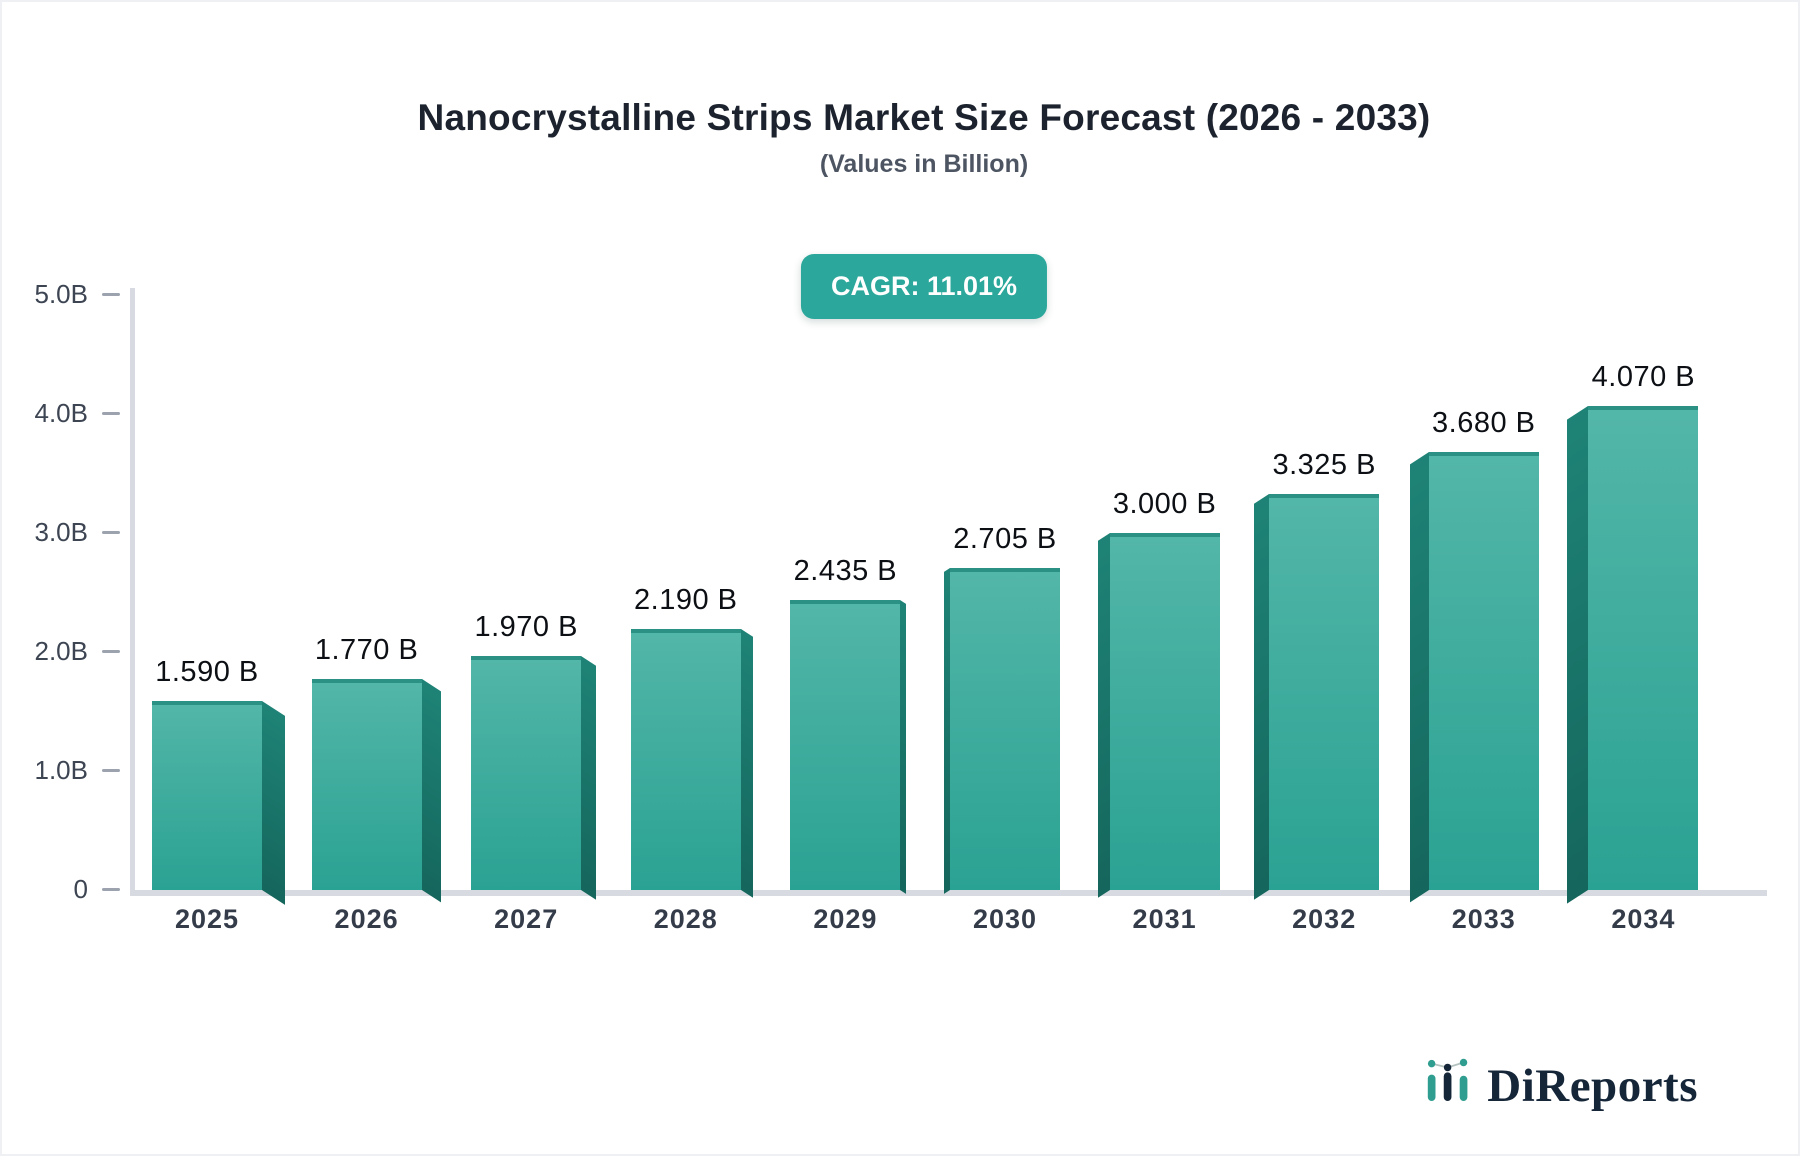 The width and height of the screenshot is (1800, 1156). What do you see at coordinates (1643, 919) in the screenshot?
I see `x-axis-year-label: 2034` at bounding box center [1643, 919].